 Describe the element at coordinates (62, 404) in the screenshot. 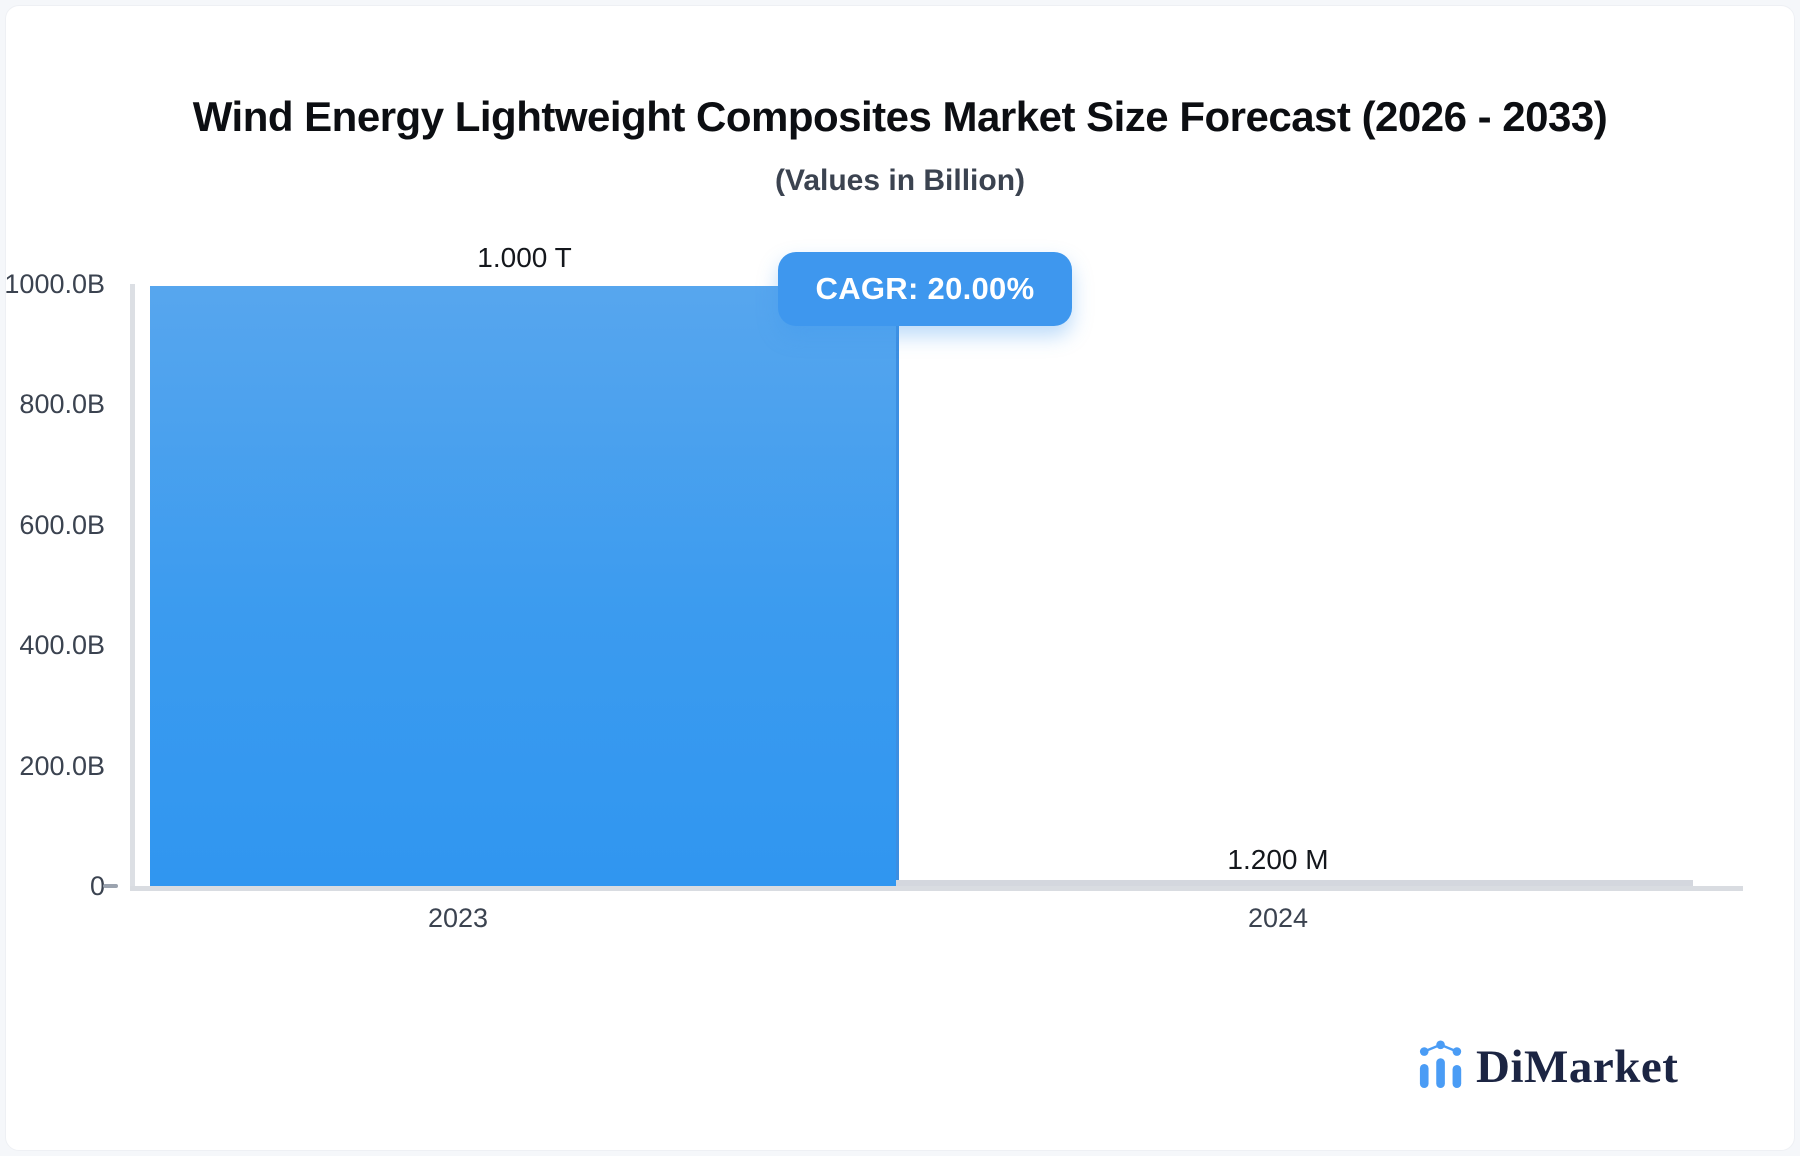

I see `y-tick-label: 800.0B` at that location.